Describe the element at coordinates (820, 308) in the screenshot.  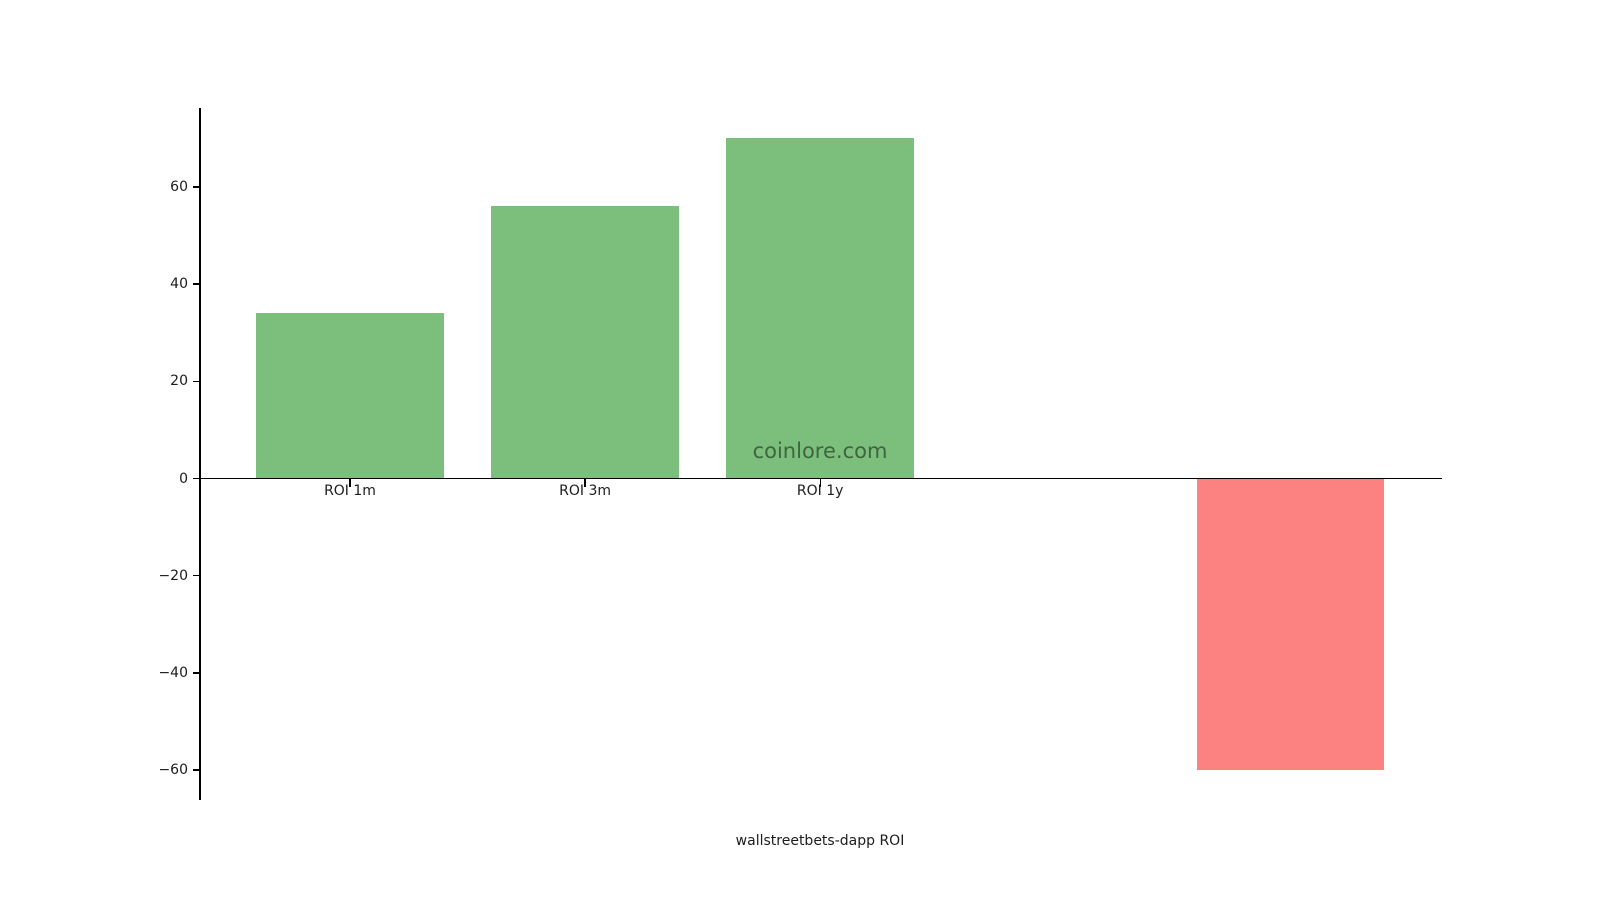
I see `bar-roi-1y` at that location.